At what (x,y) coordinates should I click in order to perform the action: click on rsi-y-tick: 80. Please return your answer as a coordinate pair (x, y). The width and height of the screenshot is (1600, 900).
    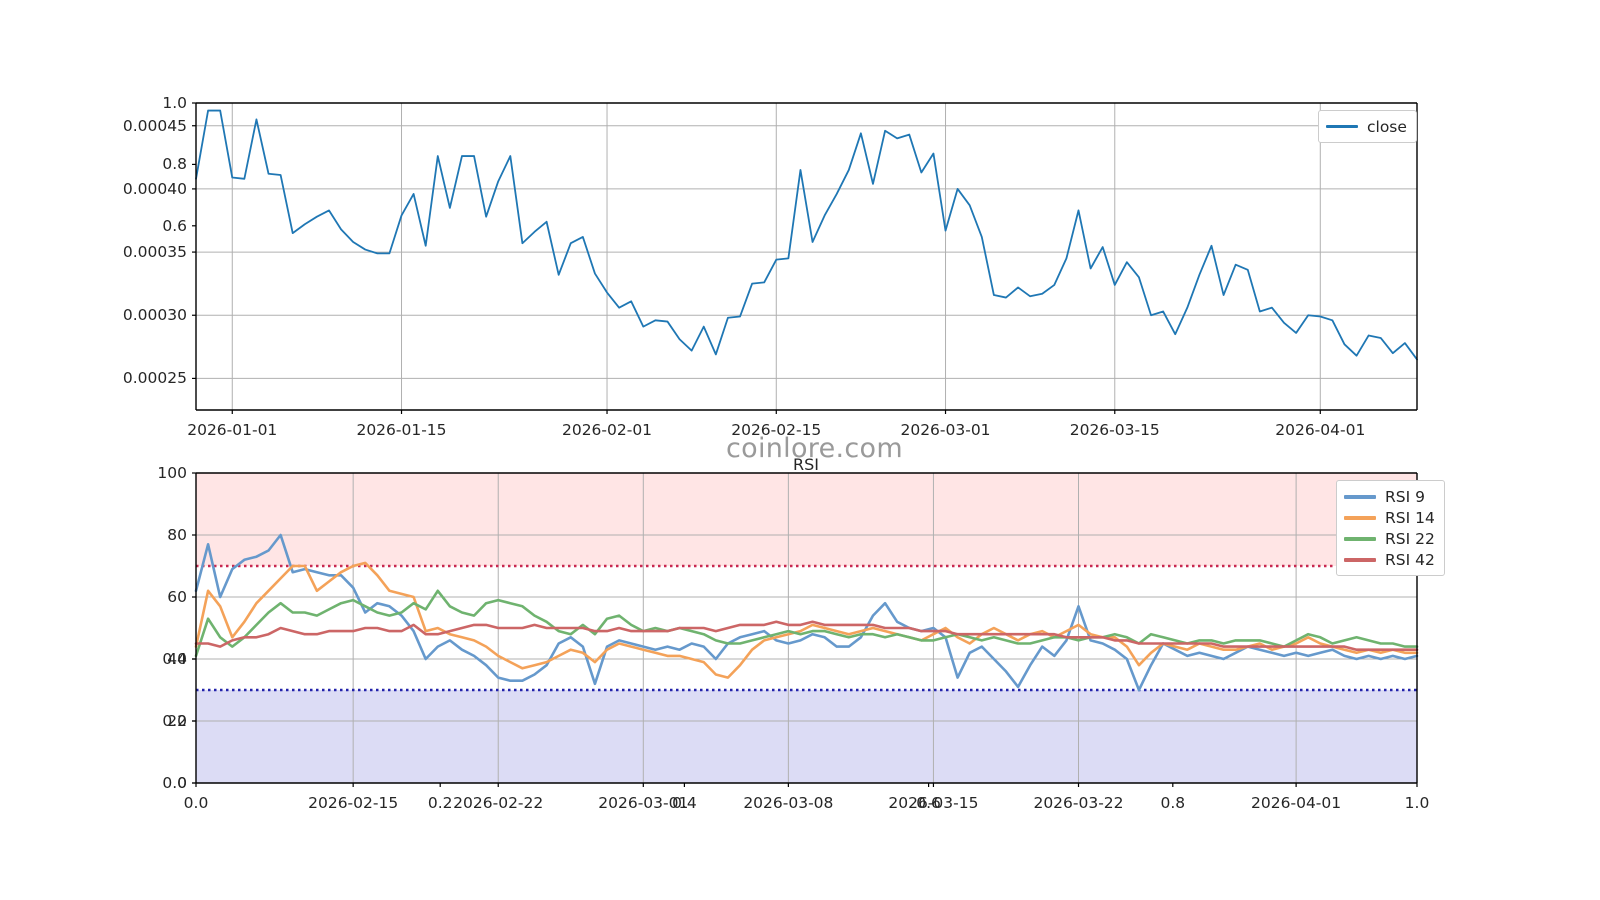
    Looking at the image, I should click on (177, 535).